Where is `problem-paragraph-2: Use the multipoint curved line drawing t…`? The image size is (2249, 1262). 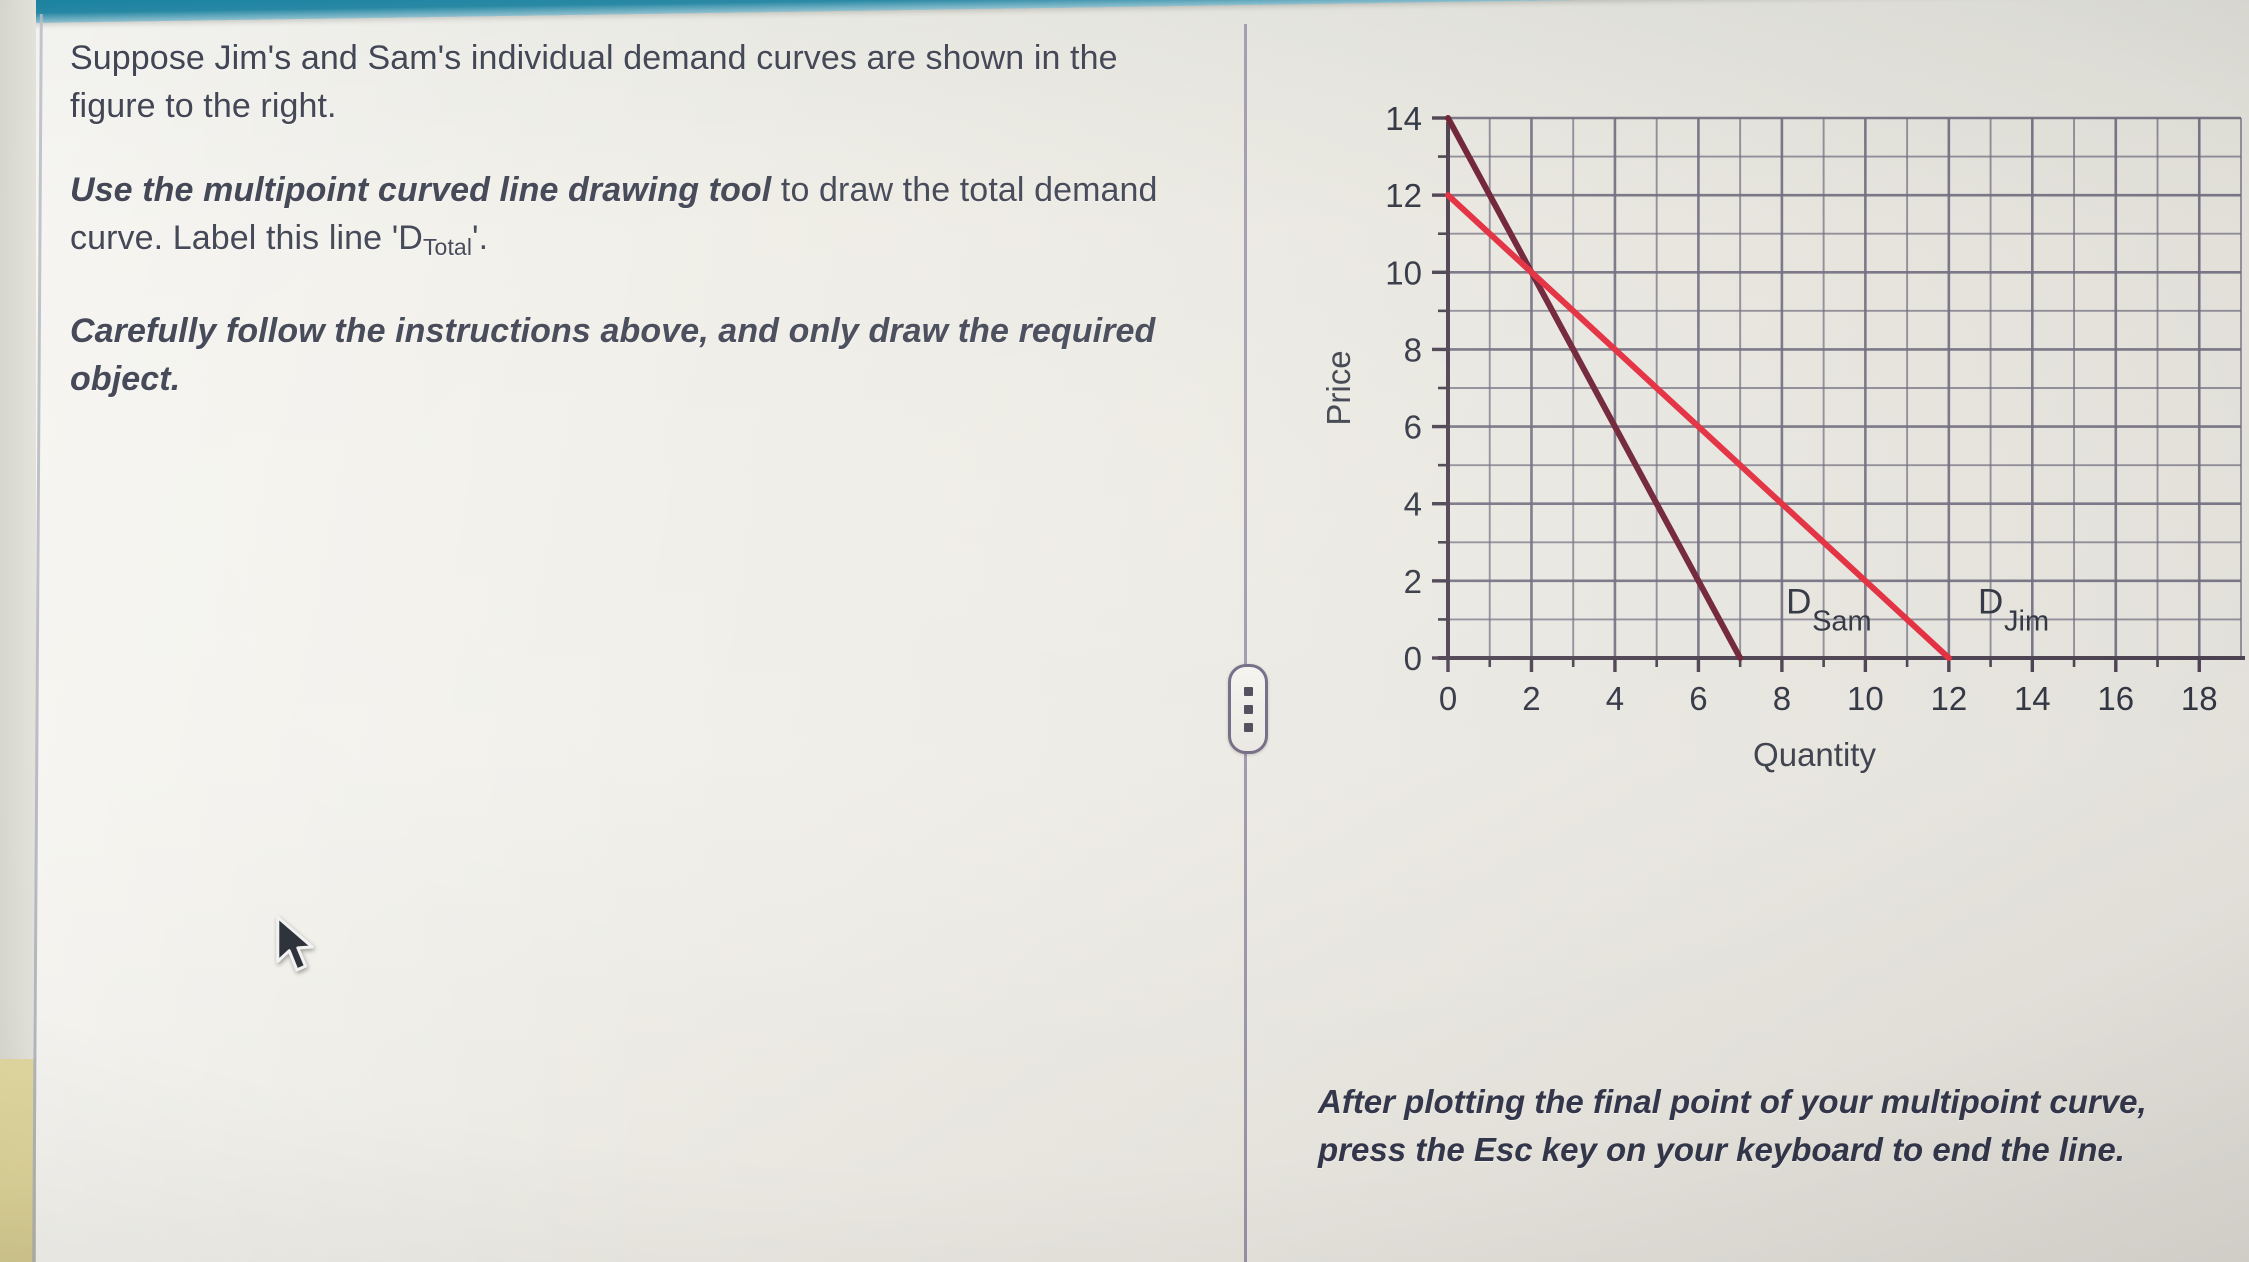
problem-paragraph-2: Use the multipoint curved line drawing t… is located at coordinates (620, 218).